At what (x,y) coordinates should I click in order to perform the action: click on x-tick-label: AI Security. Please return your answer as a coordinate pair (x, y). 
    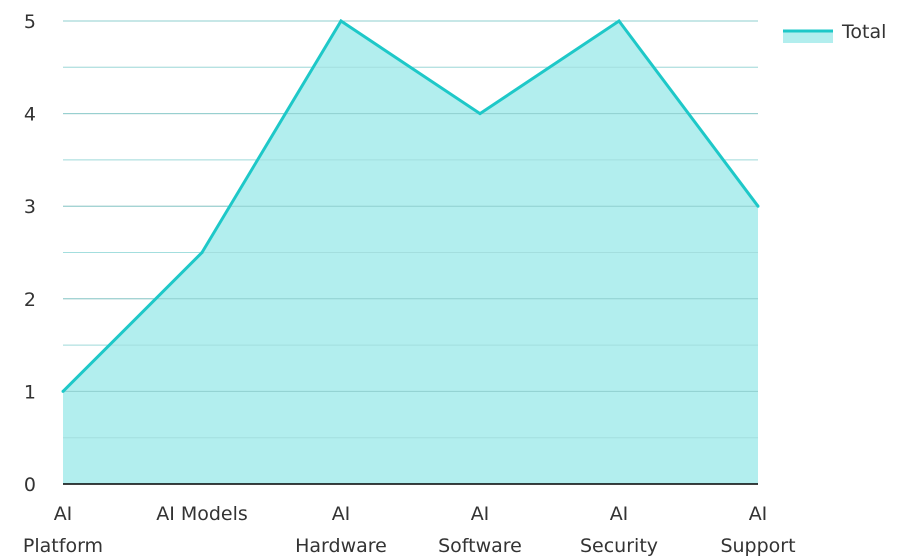
    Looking at the image, I should click on (619, 530).